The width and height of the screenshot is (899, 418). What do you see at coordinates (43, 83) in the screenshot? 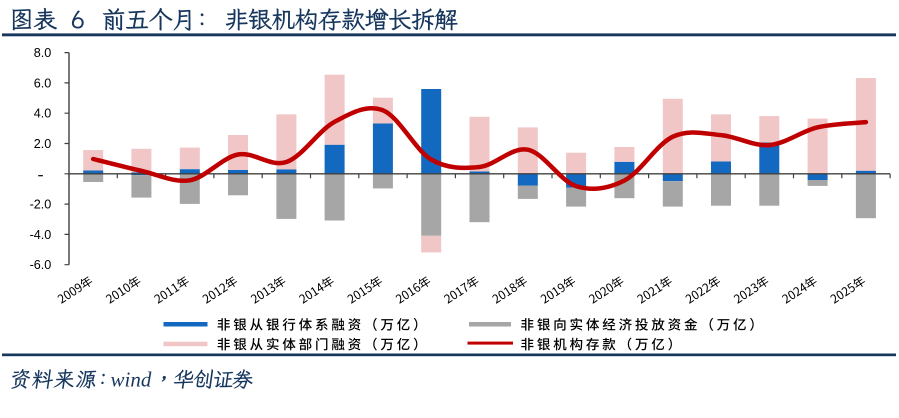
I see `svg-text: 6.0` at bounding box center [43, 83].